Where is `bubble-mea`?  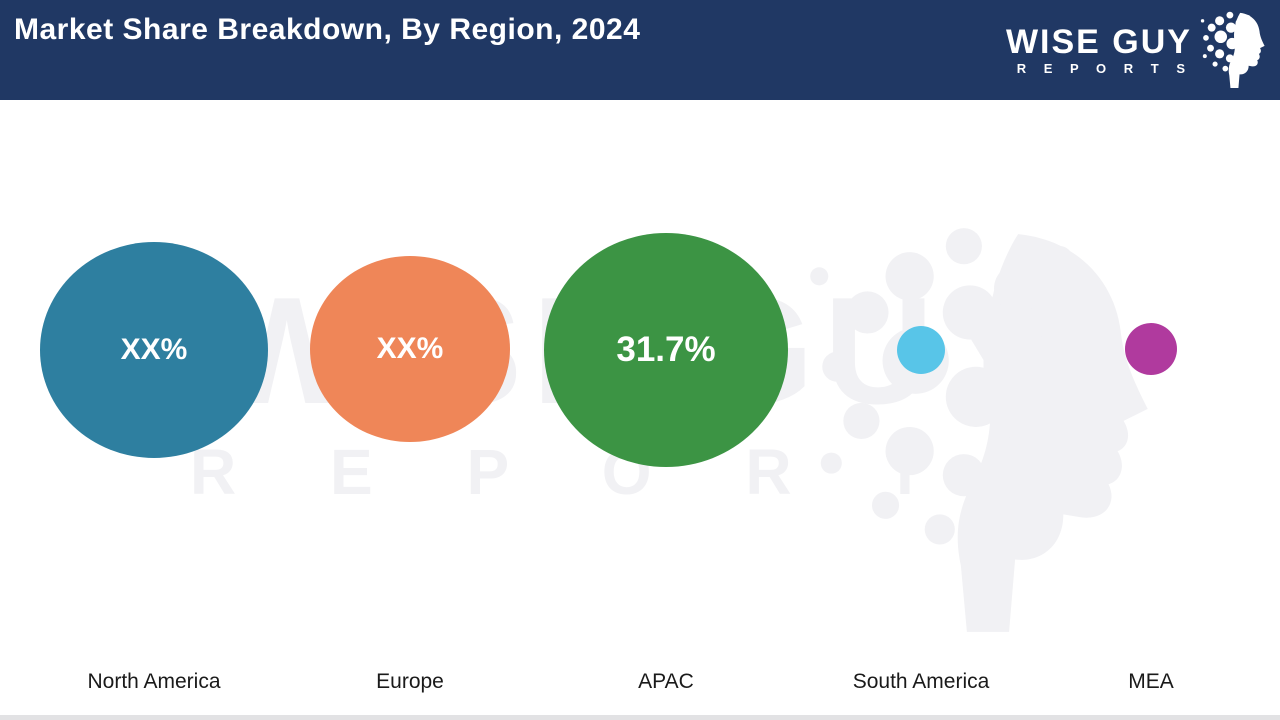 bubble-mea is located at coordinates (1151, 349).